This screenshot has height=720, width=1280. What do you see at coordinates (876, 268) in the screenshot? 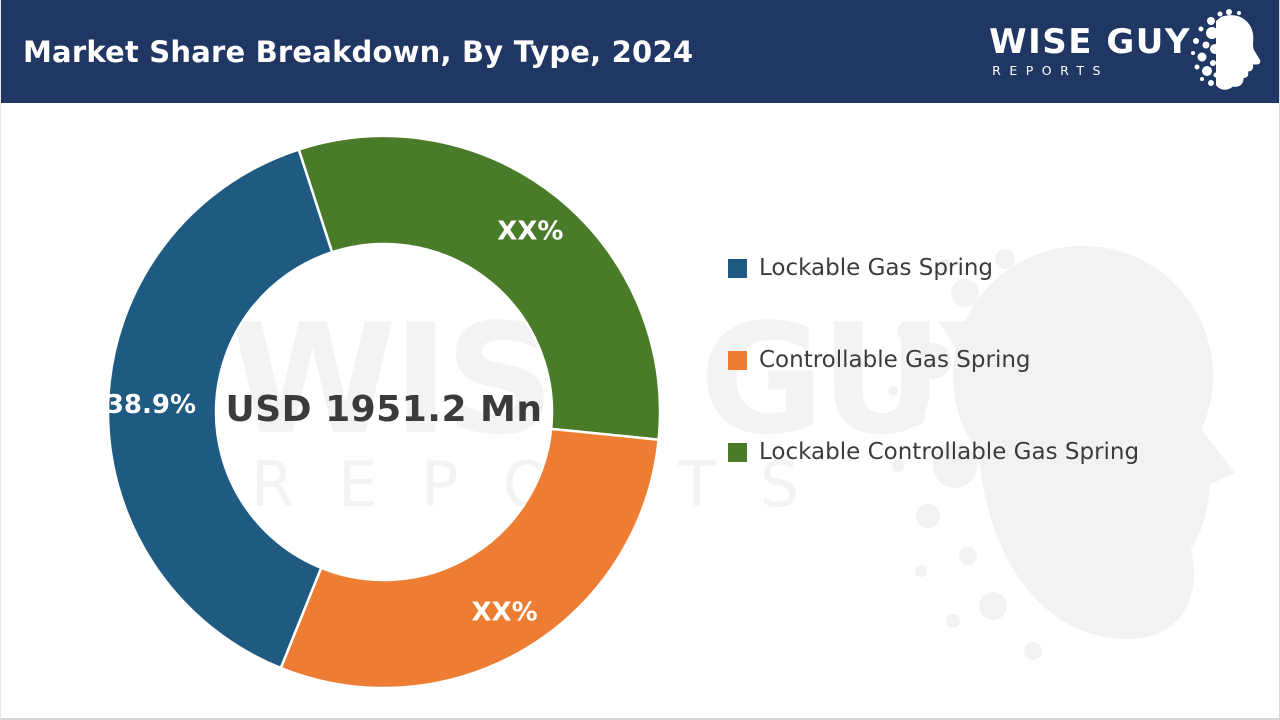
I see `legend-label: Lockable Gas Spring` at bounding box center [876, 268].